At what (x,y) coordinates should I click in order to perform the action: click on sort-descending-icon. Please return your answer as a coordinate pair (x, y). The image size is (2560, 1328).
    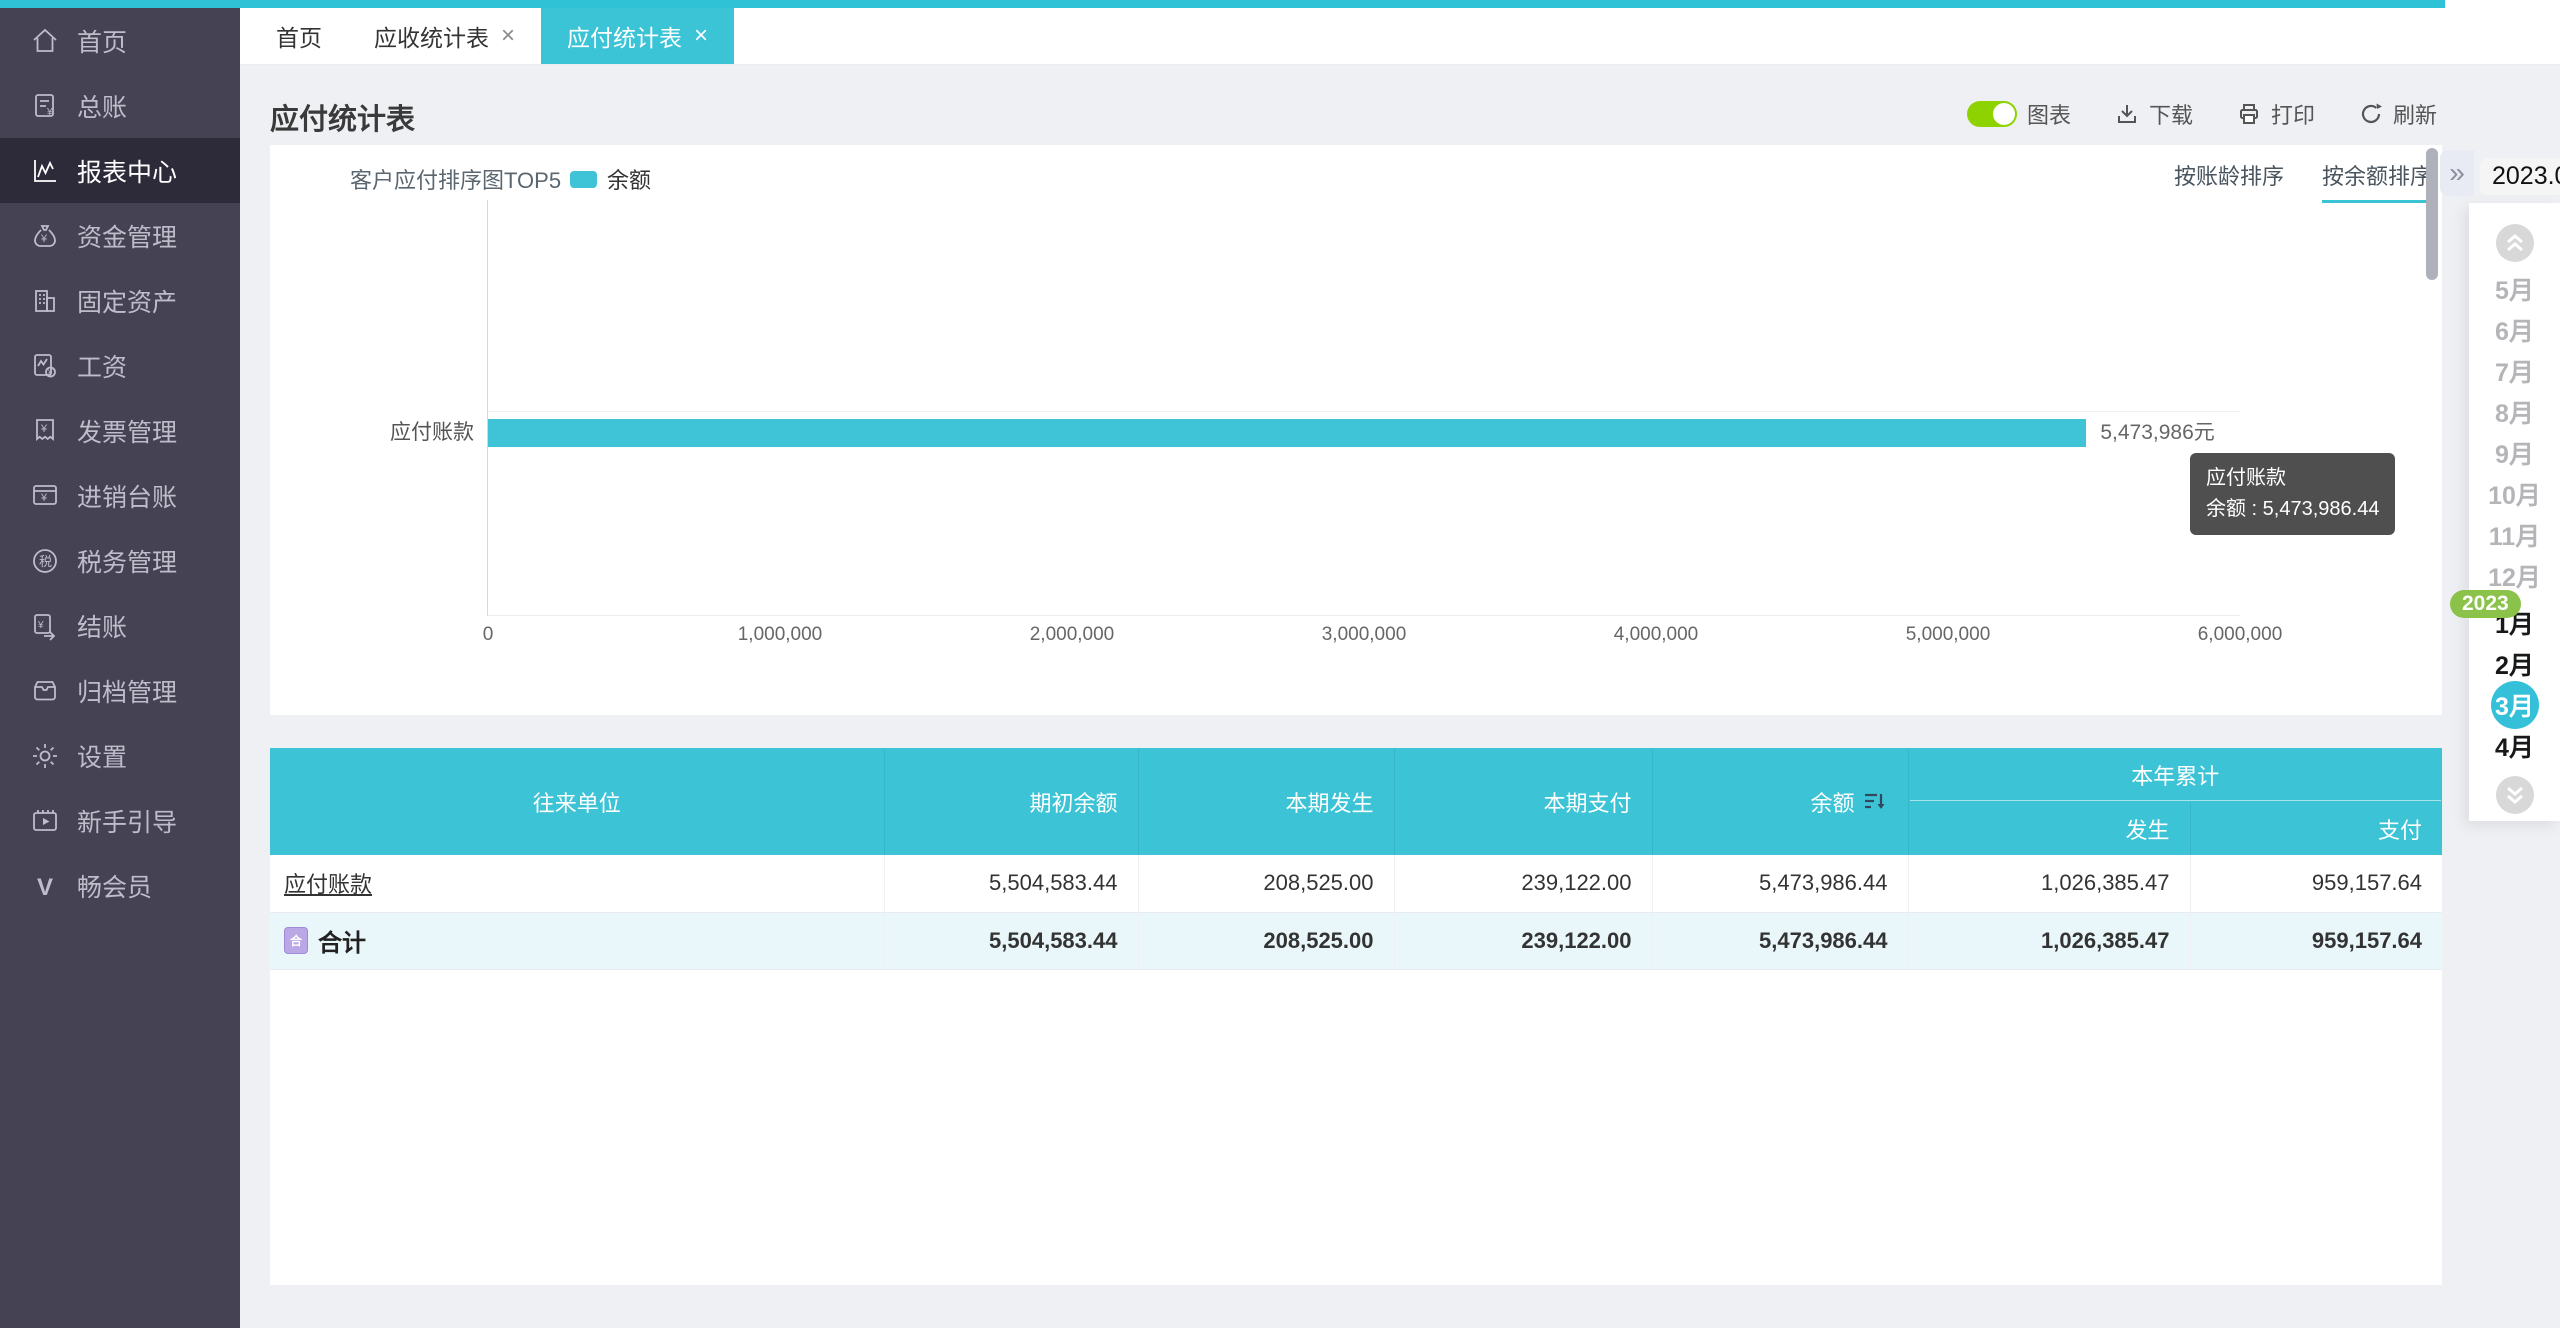
    Looking at the image, I should click on (1875, 802).